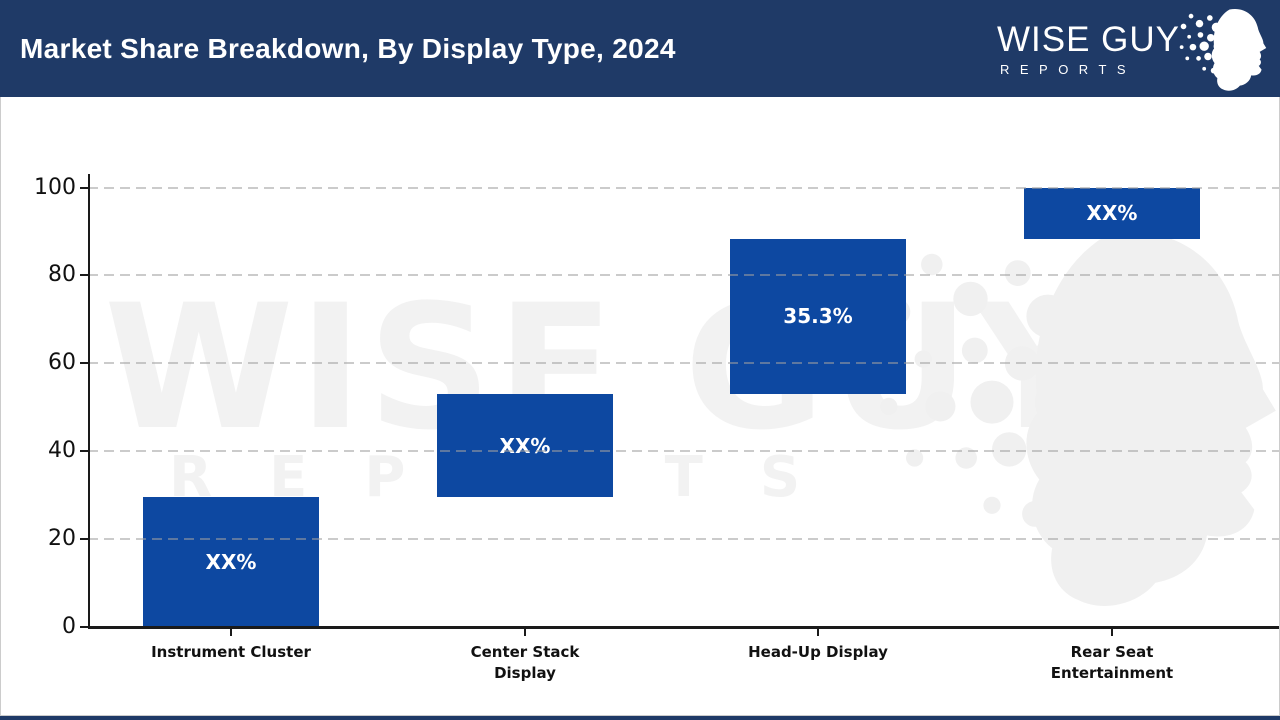  Describe the element at coordinates (62, 363) in the screenshot. I see `y-axis-tick-label: 60` at that location.